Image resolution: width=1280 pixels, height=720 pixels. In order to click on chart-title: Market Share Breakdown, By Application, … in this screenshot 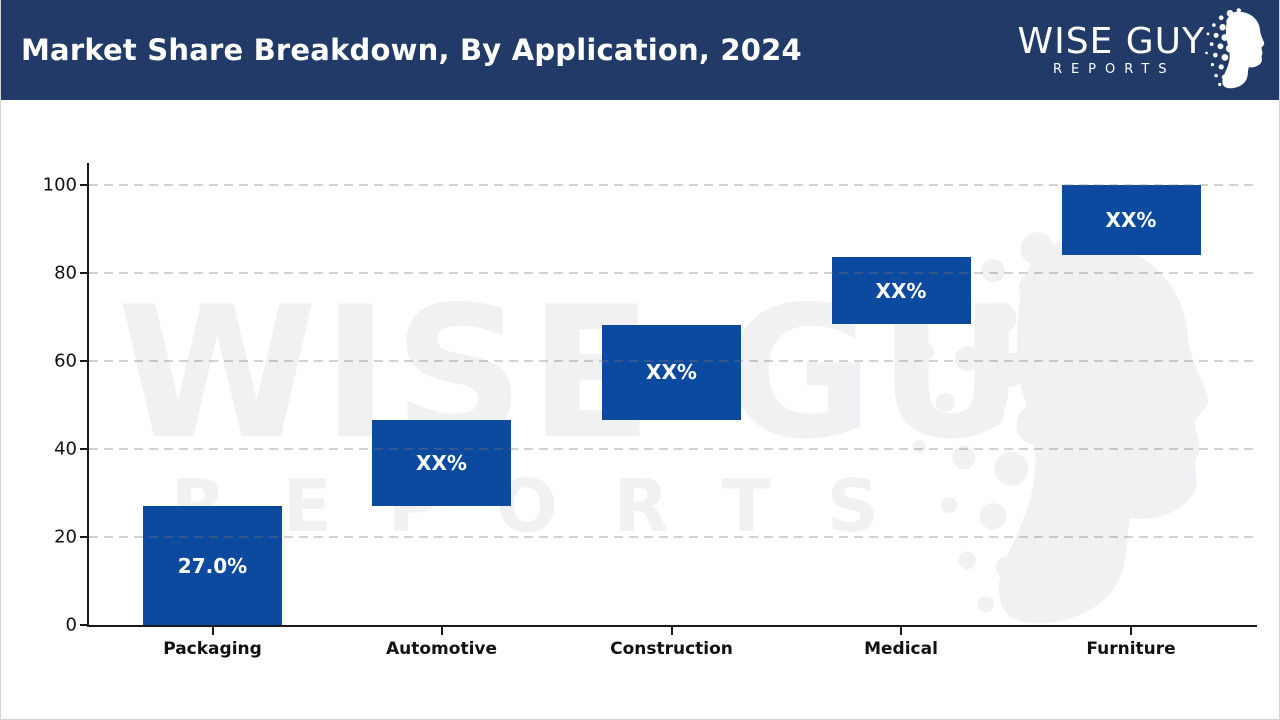, I will do `click(411, 50)`.